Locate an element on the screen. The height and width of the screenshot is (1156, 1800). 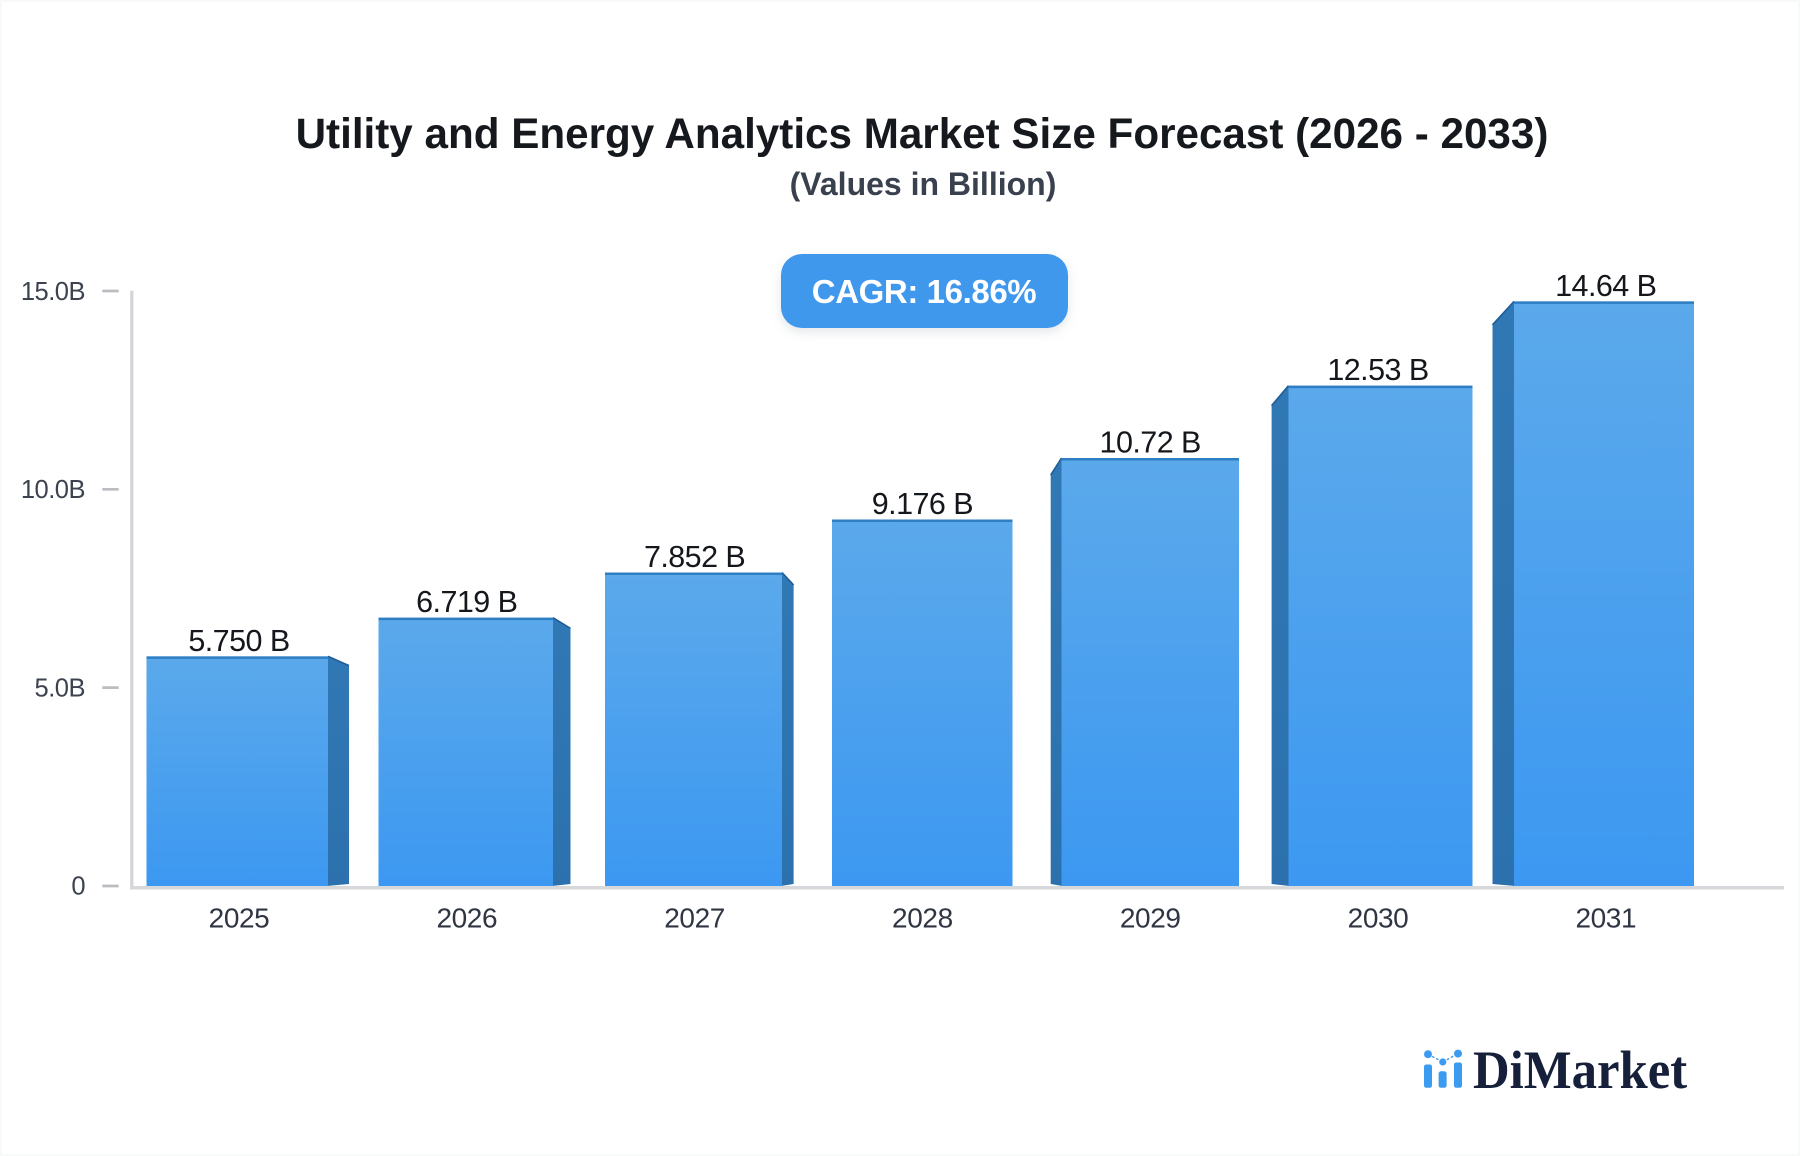
svg-text: 2030 is located at coordinates (1378, 918).